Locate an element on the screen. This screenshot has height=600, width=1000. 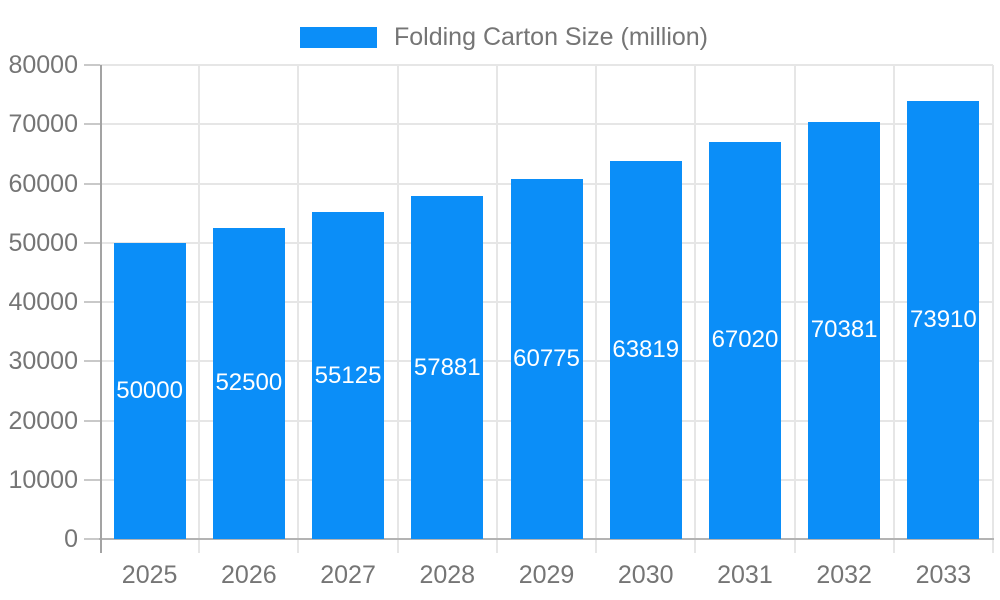
y-axis-label: 0 is located at coordinates (71, 539).